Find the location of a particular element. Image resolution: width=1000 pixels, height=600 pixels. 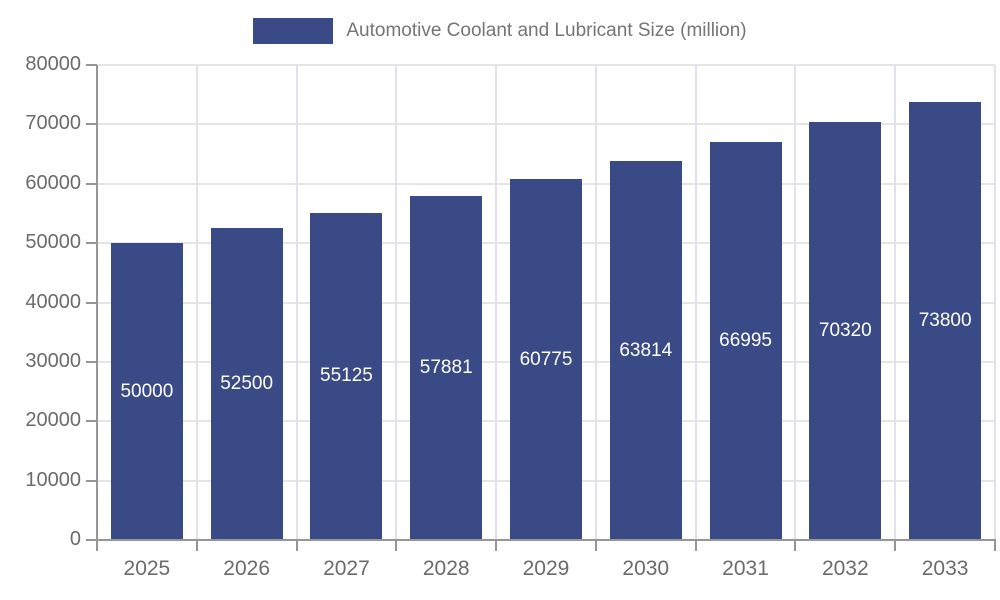

bar-value-label: 60775 is located at coordinates (546, 359).